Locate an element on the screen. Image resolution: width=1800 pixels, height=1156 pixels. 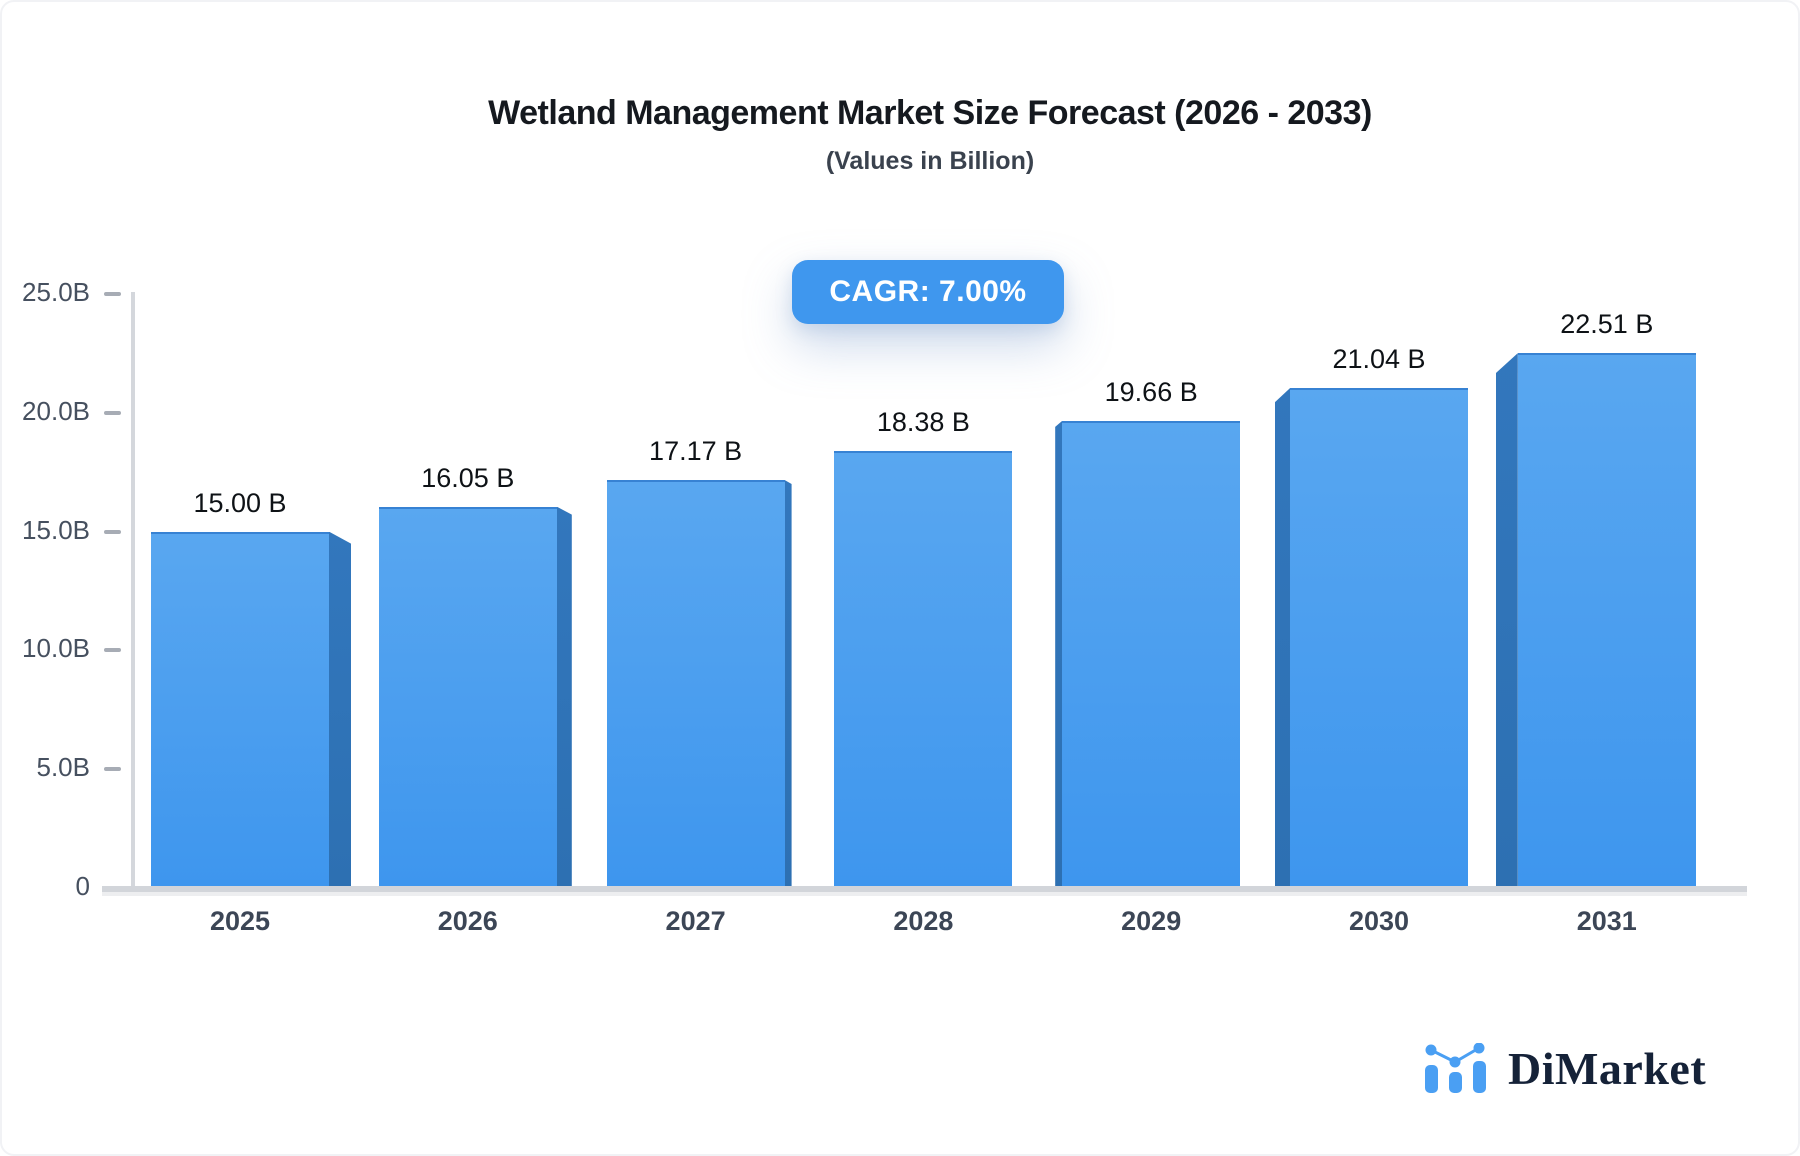
cagr-badge: CAGR: 7.00% is located at coordinates (928, 292).